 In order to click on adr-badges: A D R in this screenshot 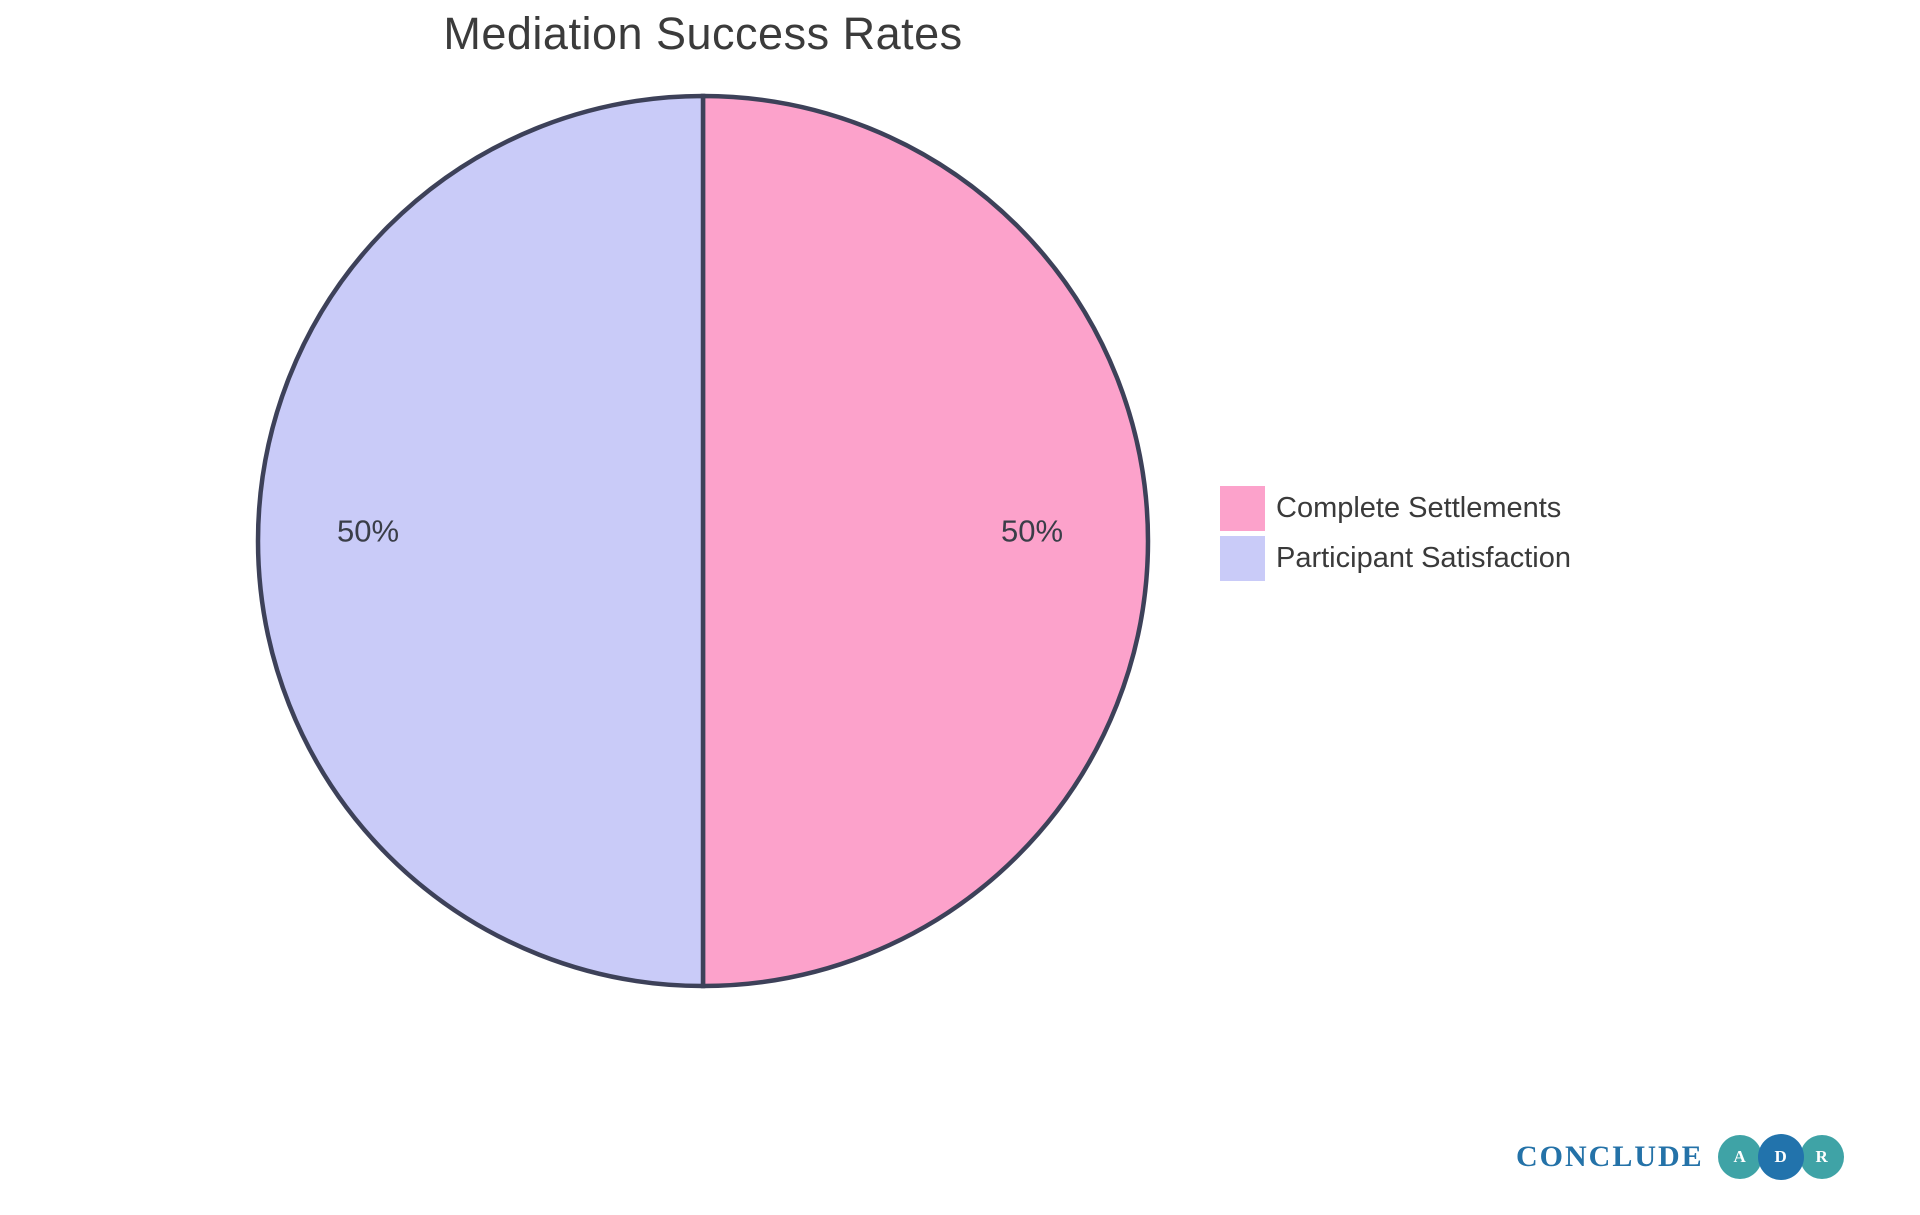, I will do `click(1780, 1157)`.